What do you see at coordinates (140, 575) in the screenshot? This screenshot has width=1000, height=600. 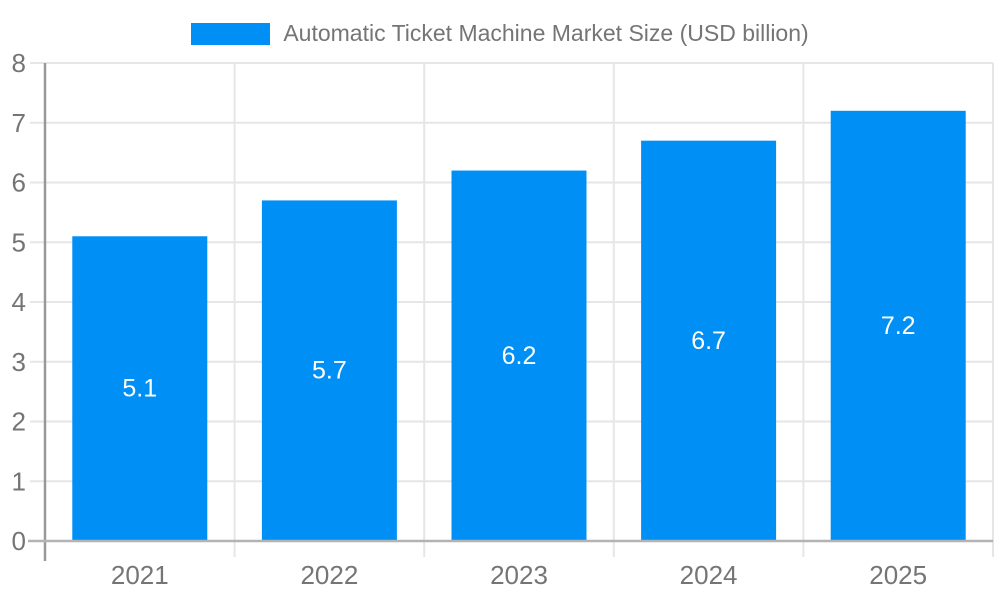 I see `x-tick-label: 2021` at bounding box center [140, 575].